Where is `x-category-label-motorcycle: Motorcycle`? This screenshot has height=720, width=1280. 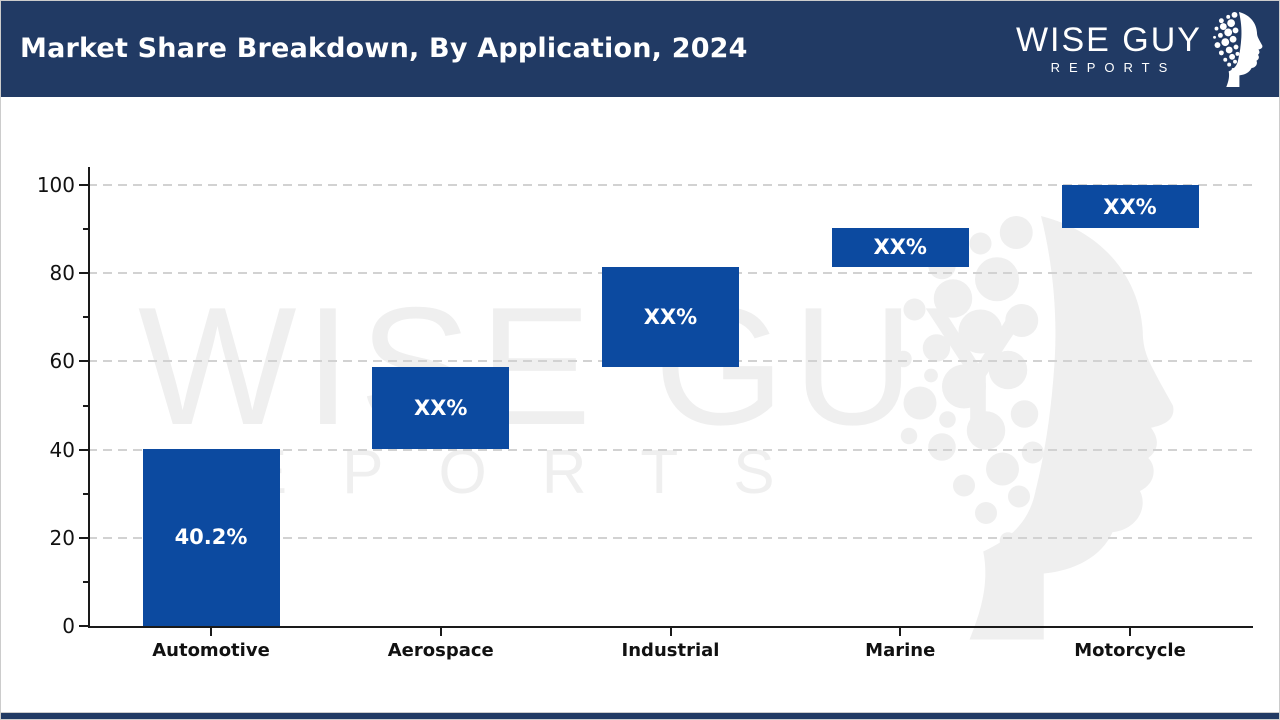 x-category-label-motorcycle: Motorcycle is located at coordinates (1130, 650).